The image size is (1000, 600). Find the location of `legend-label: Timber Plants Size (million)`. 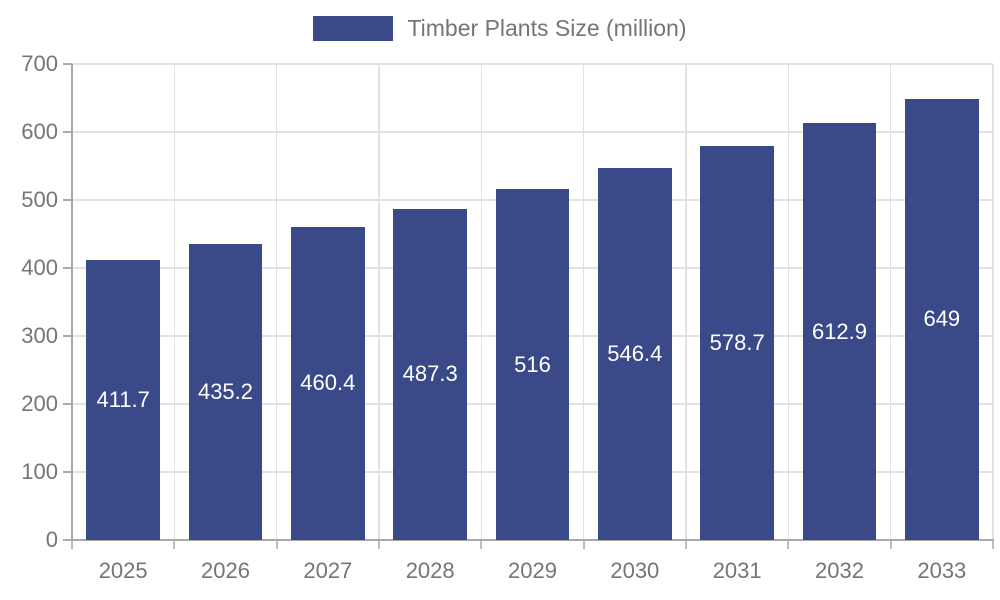

legend-label: Timber Plants Size (million) is located at coordinates (547, 28).